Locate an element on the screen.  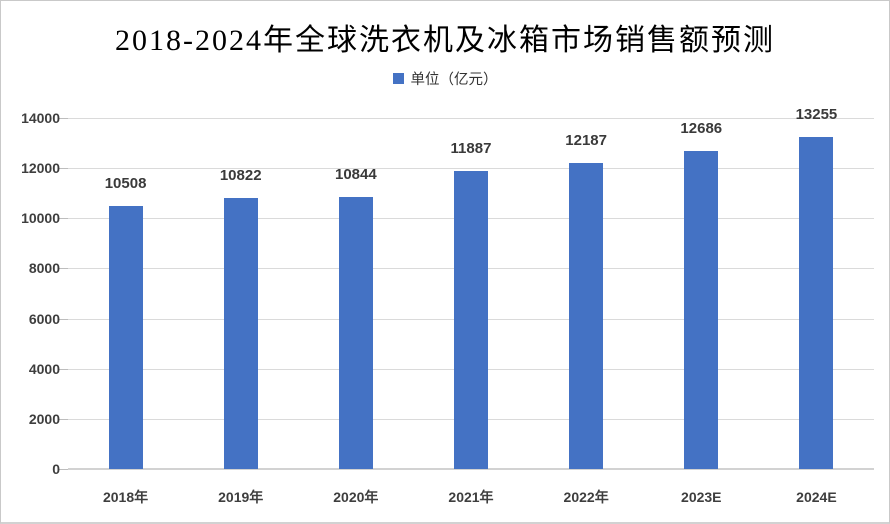
x-axis-category-label: 2019年 is located at coordinates (241, 497).